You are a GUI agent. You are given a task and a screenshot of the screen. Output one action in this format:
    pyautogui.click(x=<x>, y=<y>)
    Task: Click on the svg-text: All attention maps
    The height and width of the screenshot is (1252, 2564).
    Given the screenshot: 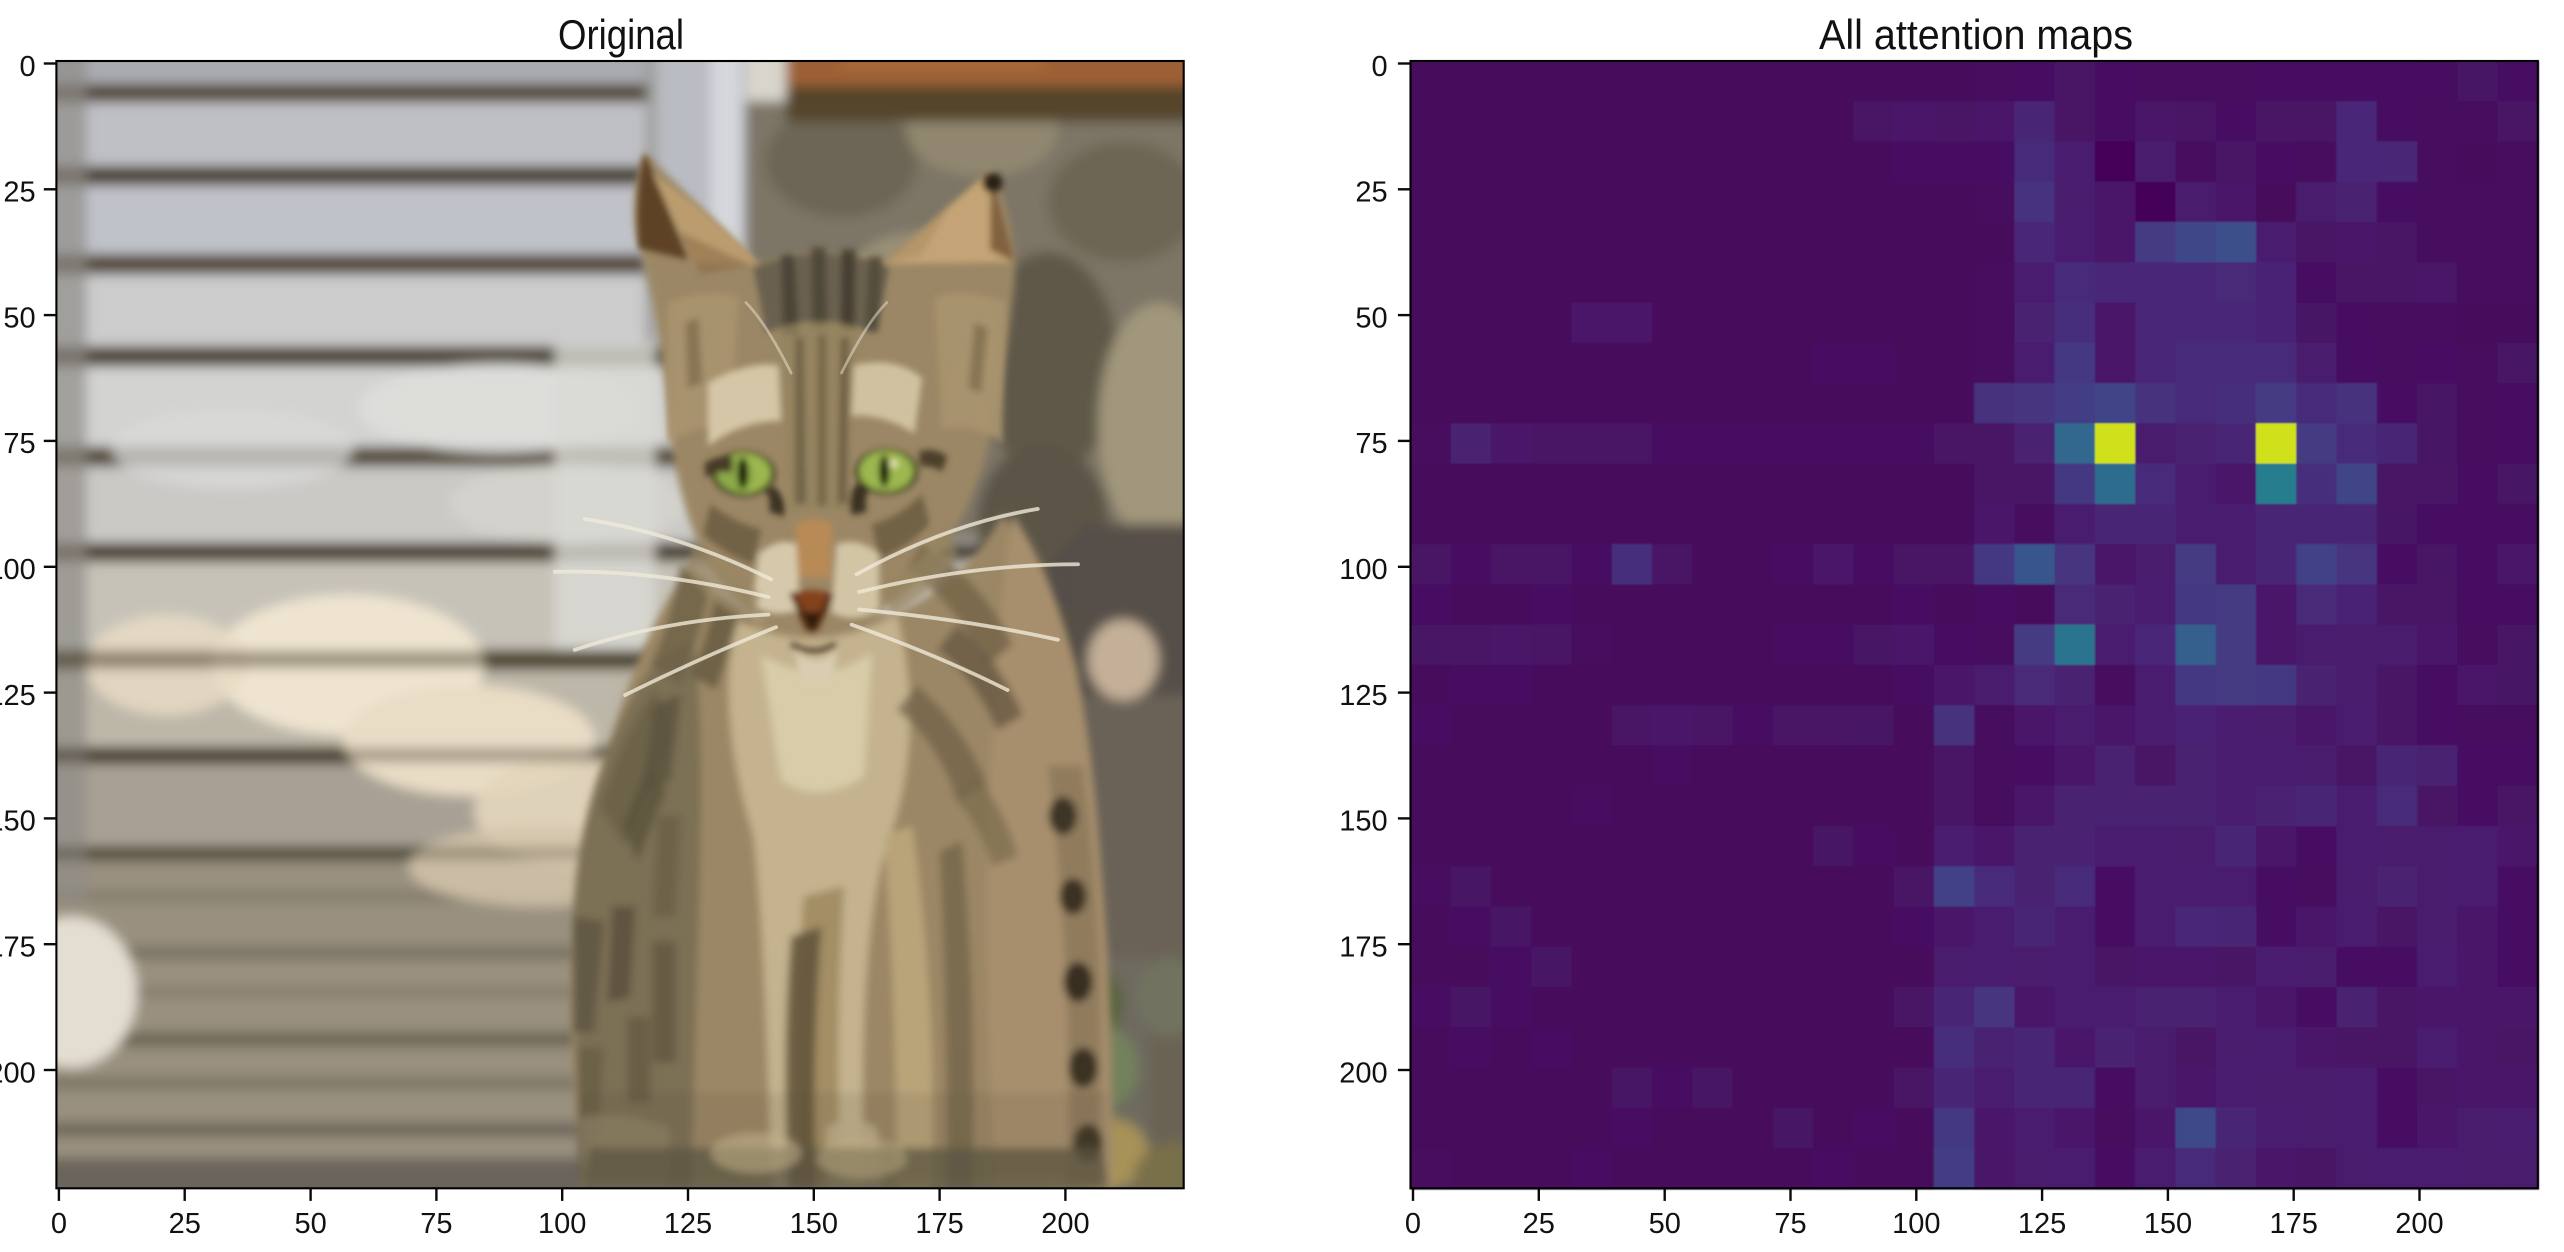 What is the action you would take?
    pyautogui.click(x=1976, y=34)
    